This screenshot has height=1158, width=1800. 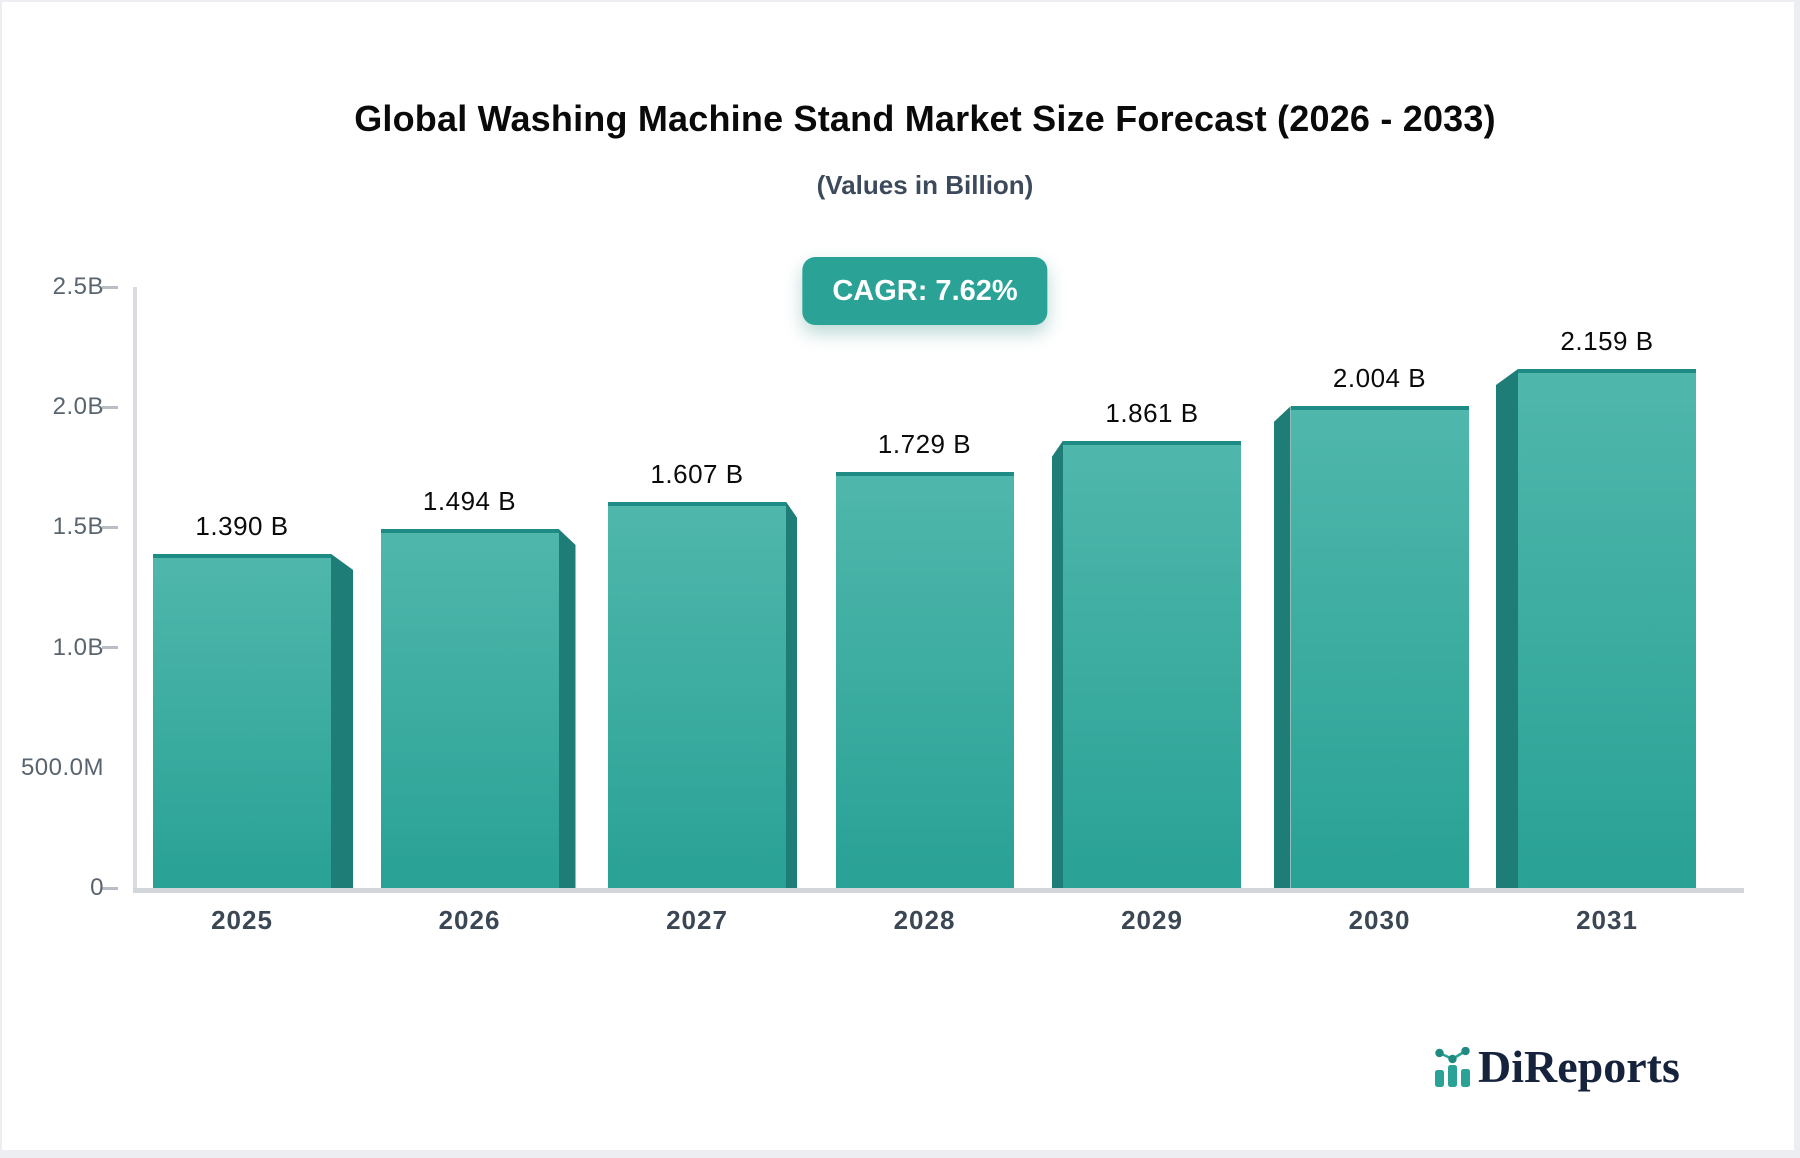 What do you see at coordinates (135, 590) in the screenshot?
I see `y-axis-line` at bounding box center [135, 590].